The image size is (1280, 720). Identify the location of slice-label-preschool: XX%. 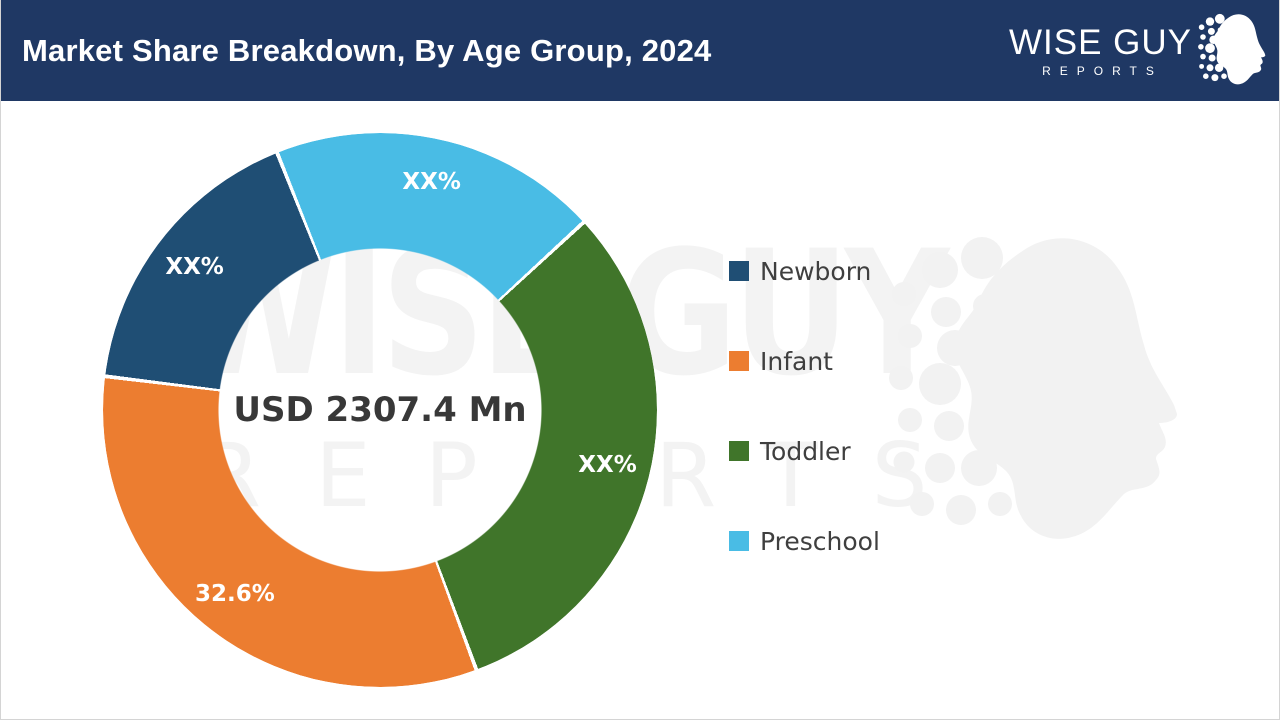
(431, 181).